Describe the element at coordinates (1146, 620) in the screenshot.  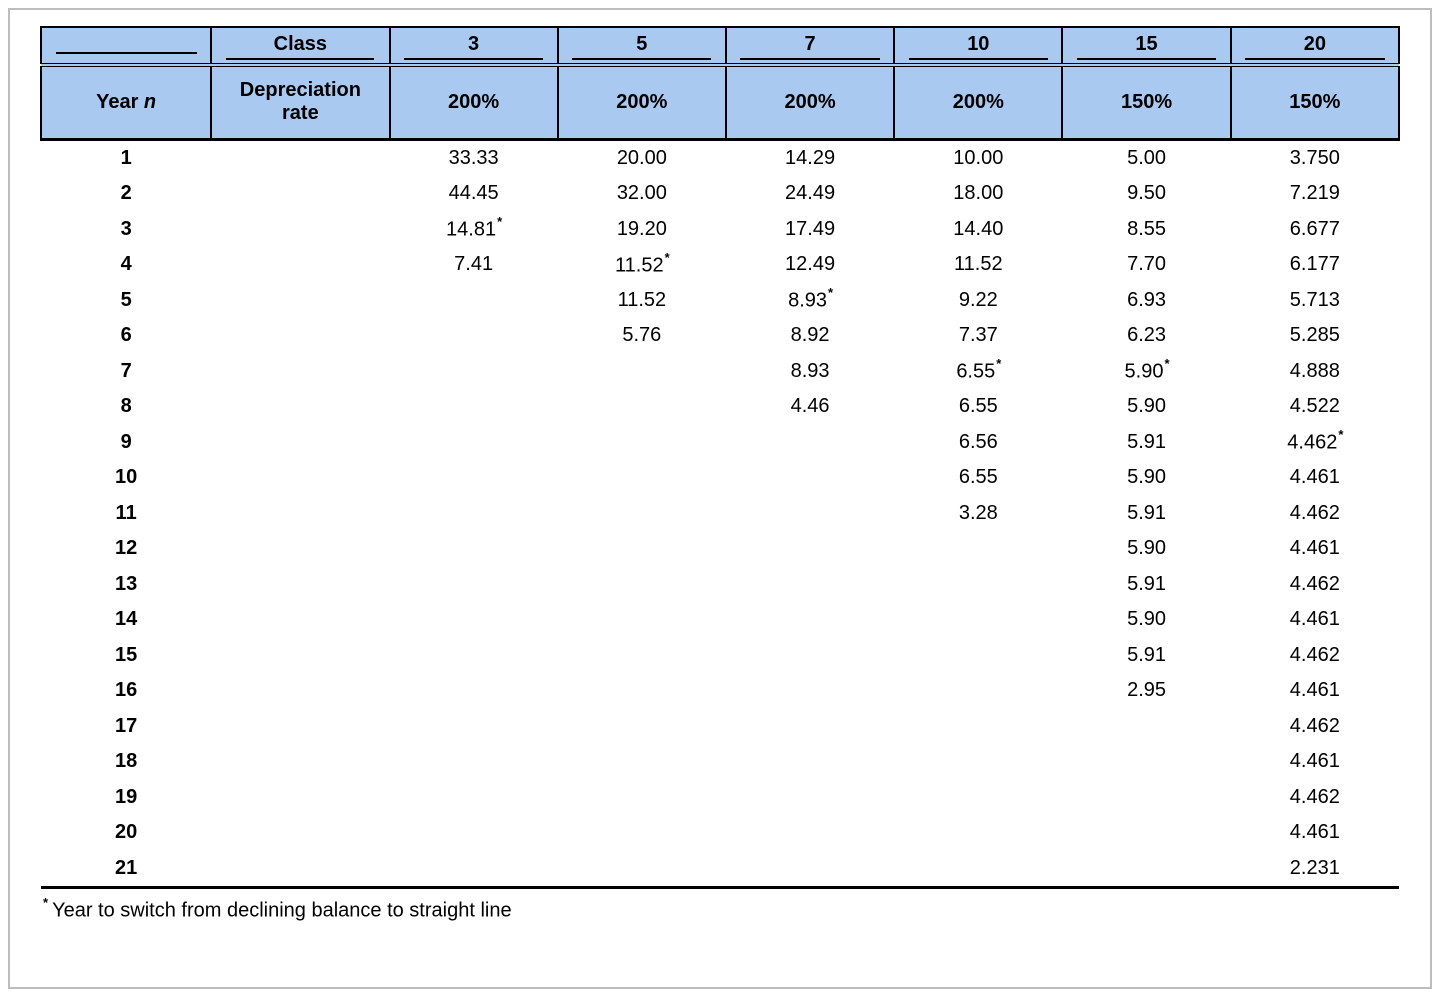
I see `value-cell: 5.90` at that location.